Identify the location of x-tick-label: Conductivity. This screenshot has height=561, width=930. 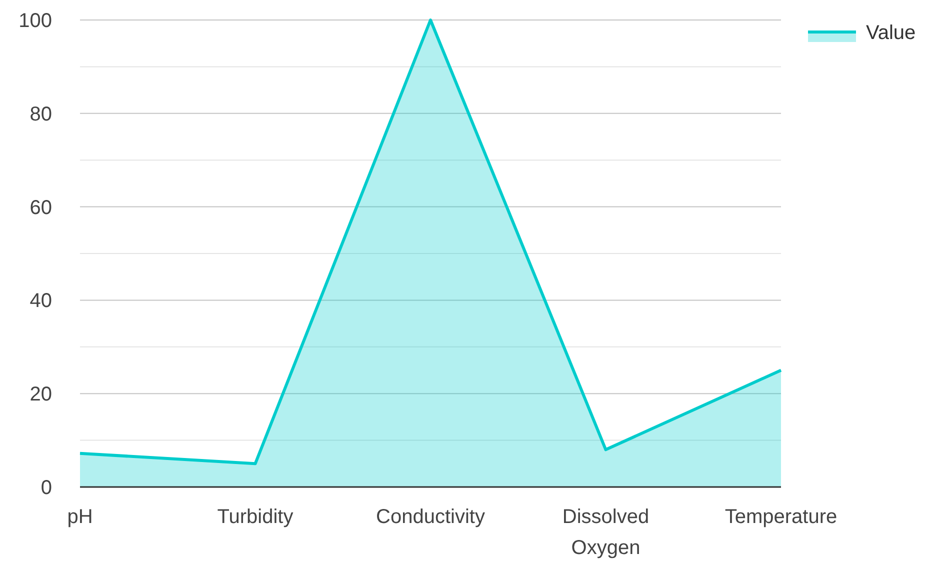
(430, 517).